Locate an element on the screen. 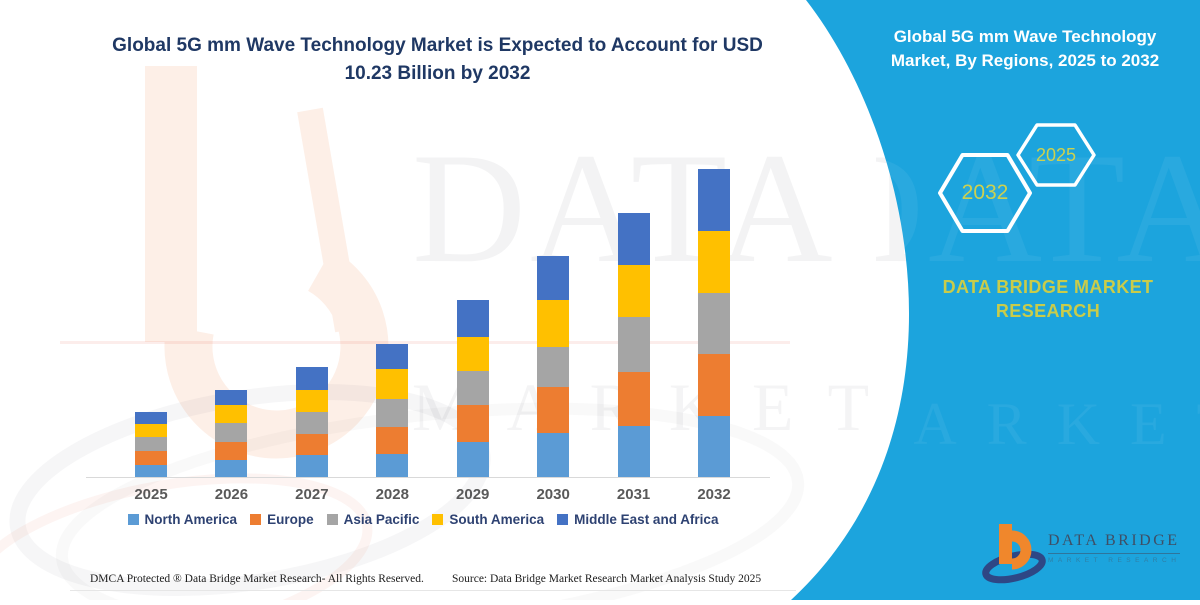 The height and width of the screenshot is (605, 1200). bar-2025 is located at coordinates (151, 444).